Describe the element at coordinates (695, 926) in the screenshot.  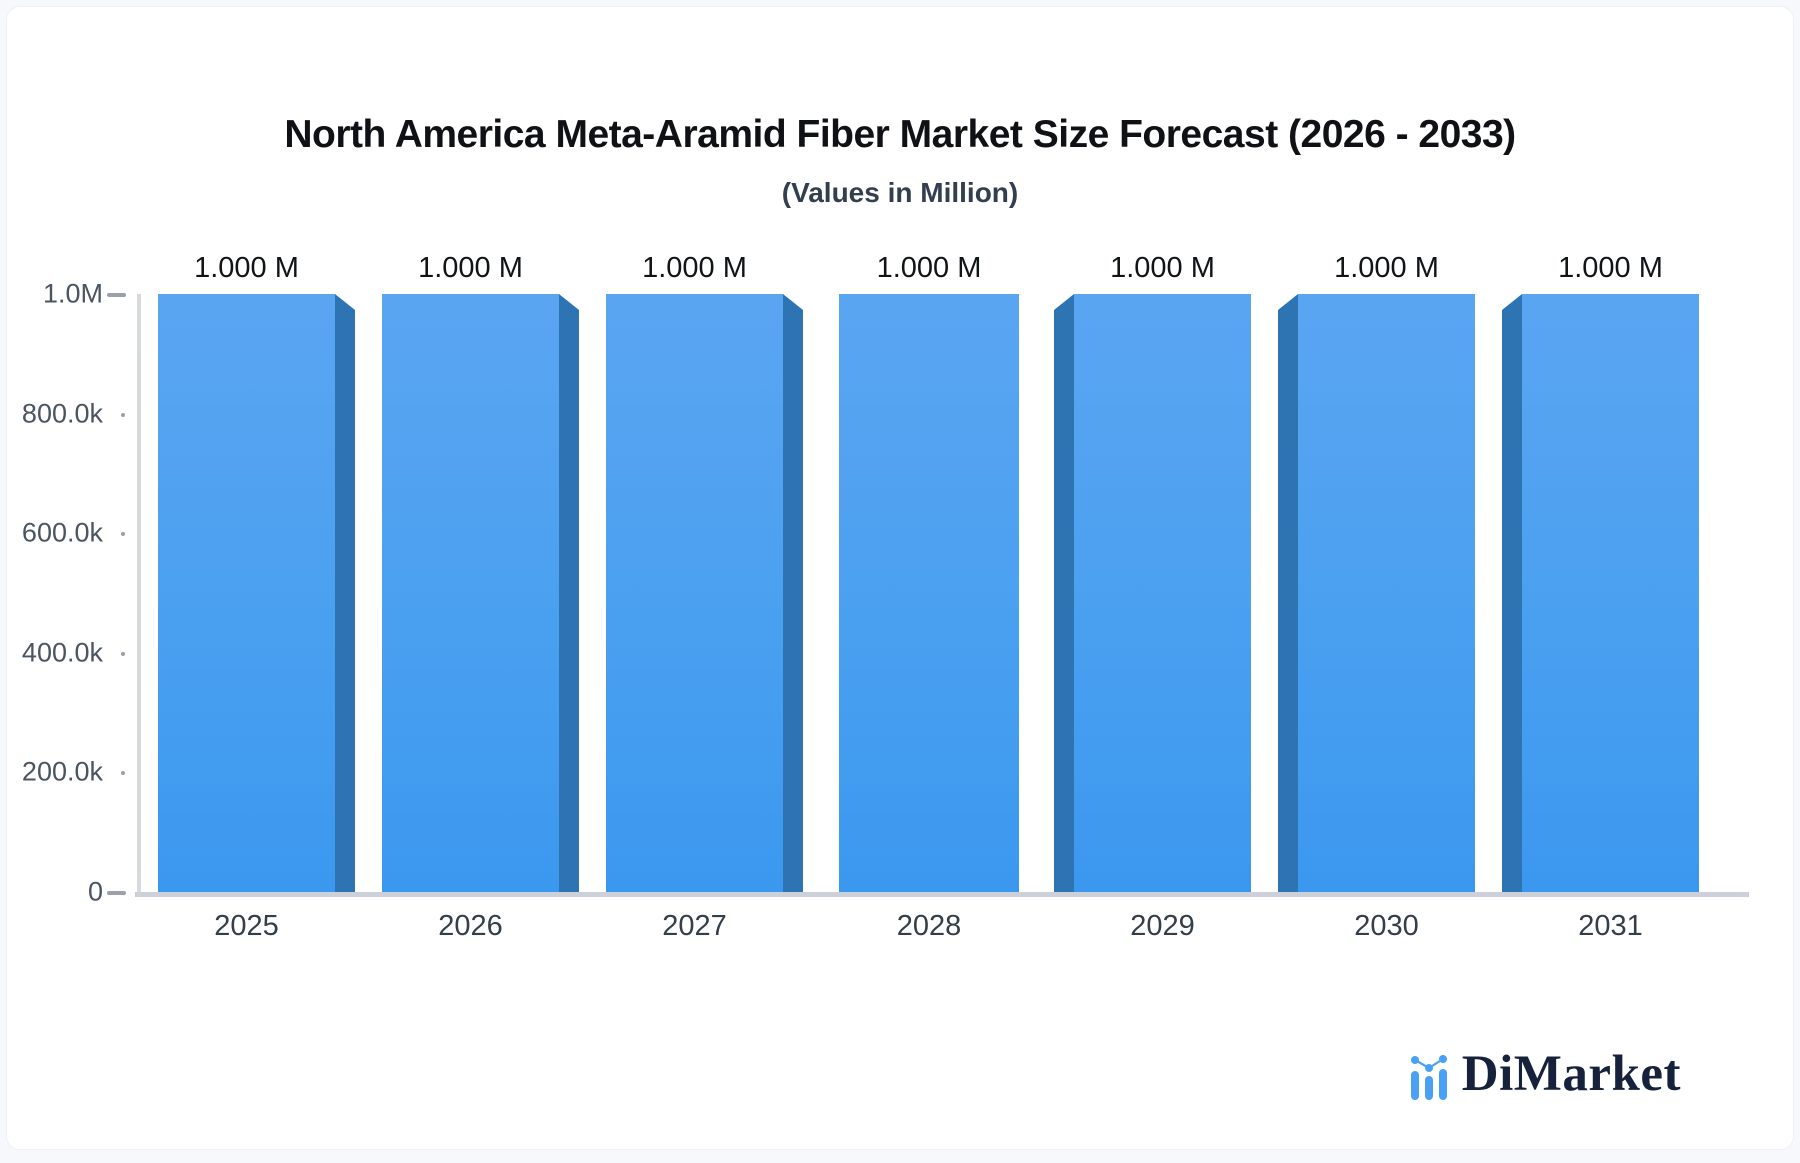
I see `x-tick-label: 2027` at that location.